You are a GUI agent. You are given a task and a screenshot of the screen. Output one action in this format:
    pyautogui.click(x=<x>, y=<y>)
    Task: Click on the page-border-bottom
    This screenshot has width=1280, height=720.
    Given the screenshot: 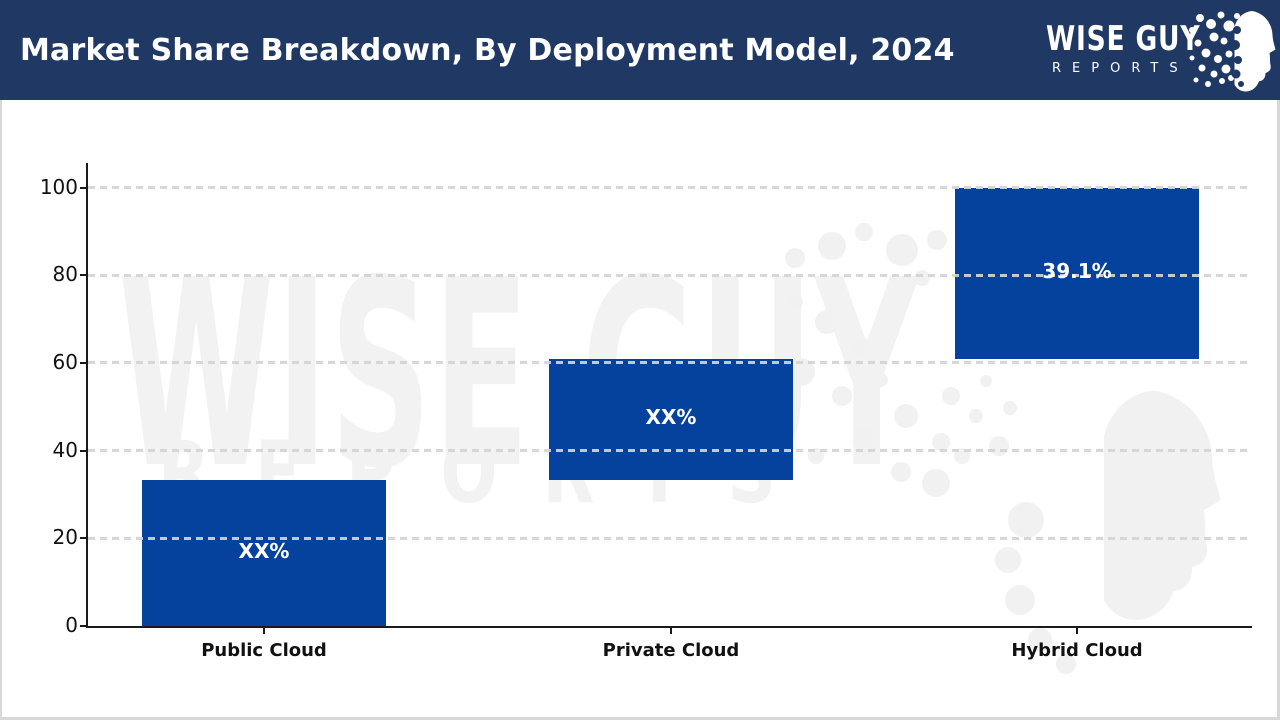 What is the action you would take?
    pyautogui.click(x=640, y=718)
    